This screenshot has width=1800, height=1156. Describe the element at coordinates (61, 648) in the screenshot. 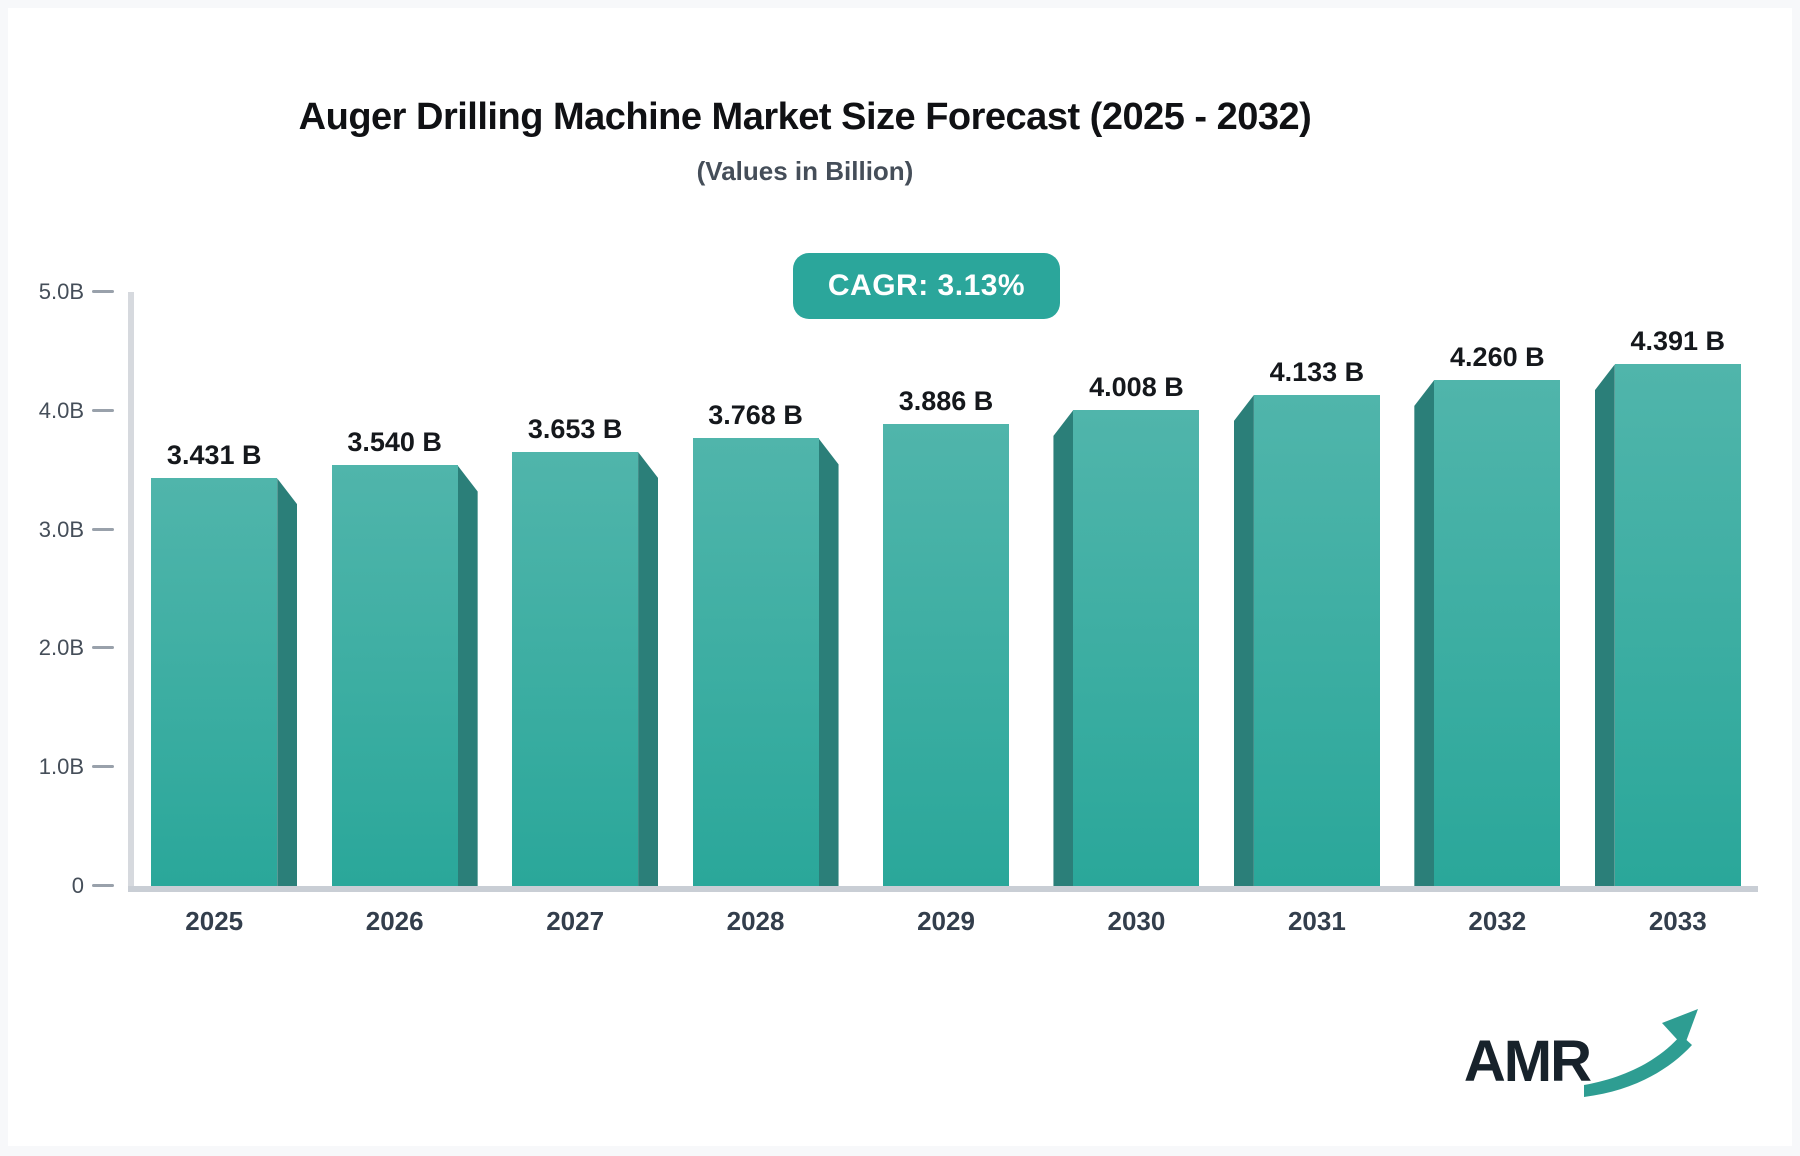

I see `y-tick-label: 2.0B` at that location.